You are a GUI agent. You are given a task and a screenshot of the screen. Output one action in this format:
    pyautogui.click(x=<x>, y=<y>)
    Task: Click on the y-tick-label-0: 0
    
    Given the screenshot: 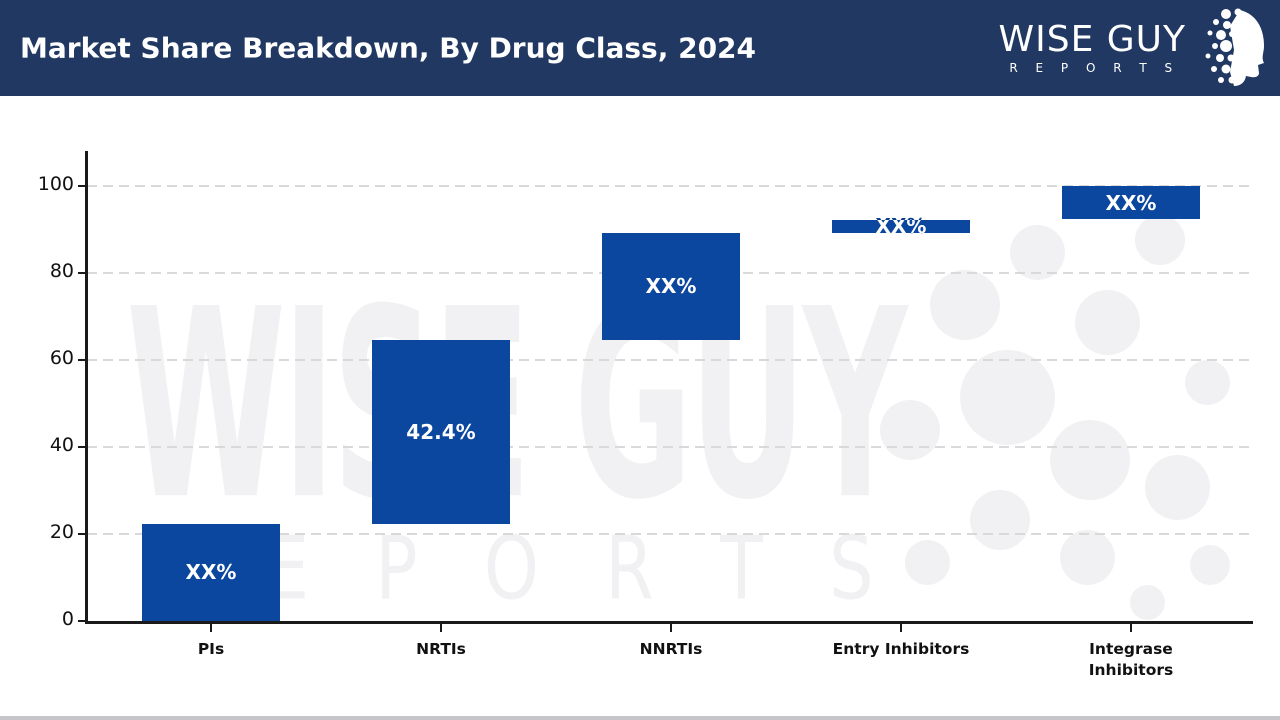 What is the action you would take?
    pyautogui.click(x=67, y=619)
    